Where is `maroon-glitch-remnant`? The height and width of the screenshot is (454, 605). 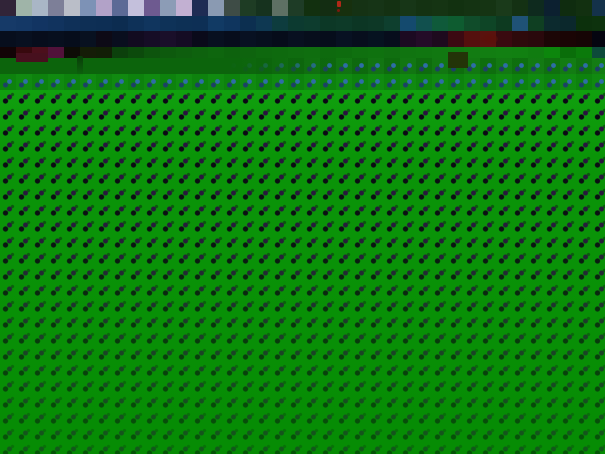 maroon-glitch-remnant is located at coordinates (32, 57).